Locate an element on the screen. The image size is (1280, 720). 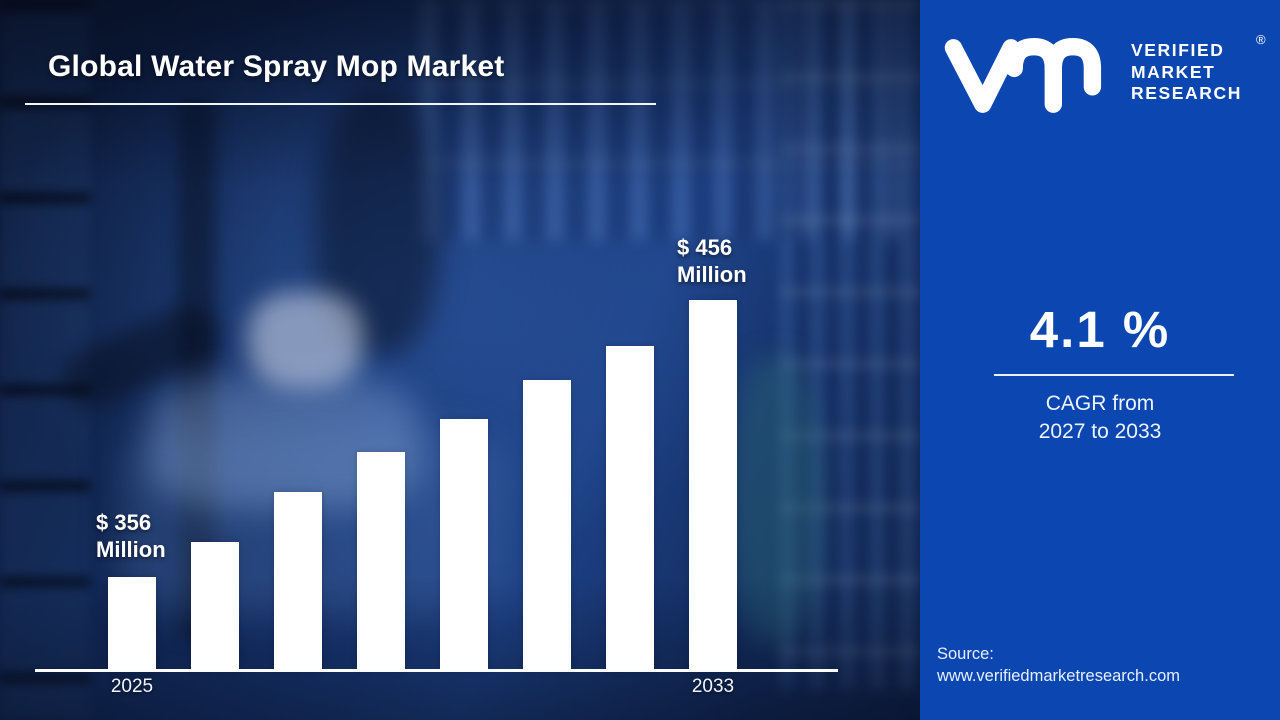
title-underline is located at coordinates (340, 104).